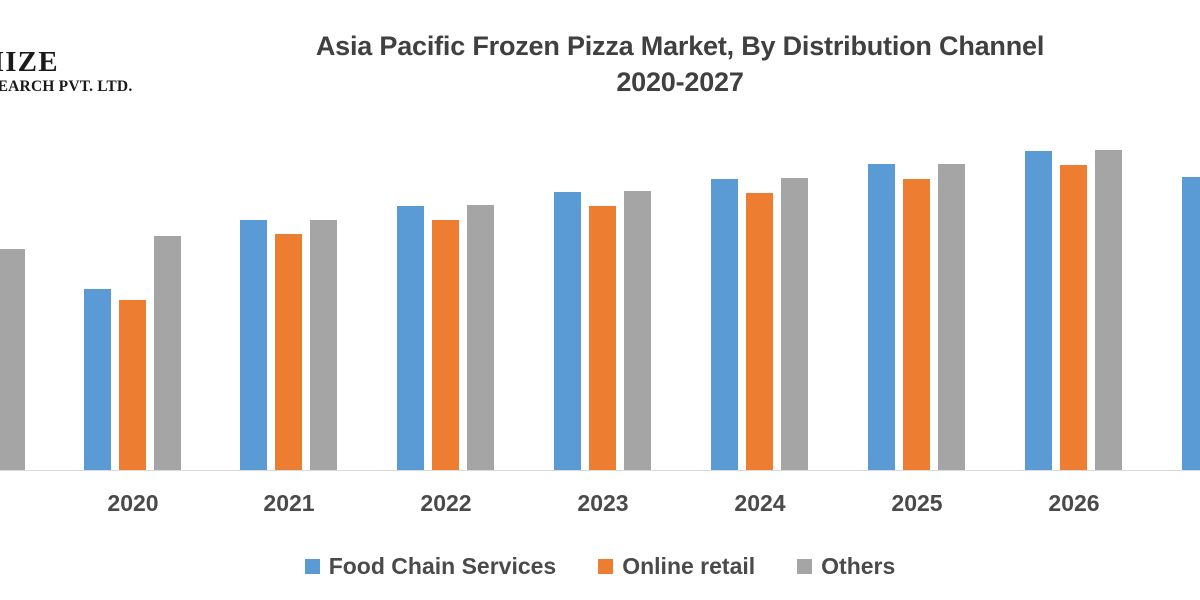 The height and width of the screenshot is (600, 1200). I want to click on chart-title-line2: 2020-2027, so click(680, 82).